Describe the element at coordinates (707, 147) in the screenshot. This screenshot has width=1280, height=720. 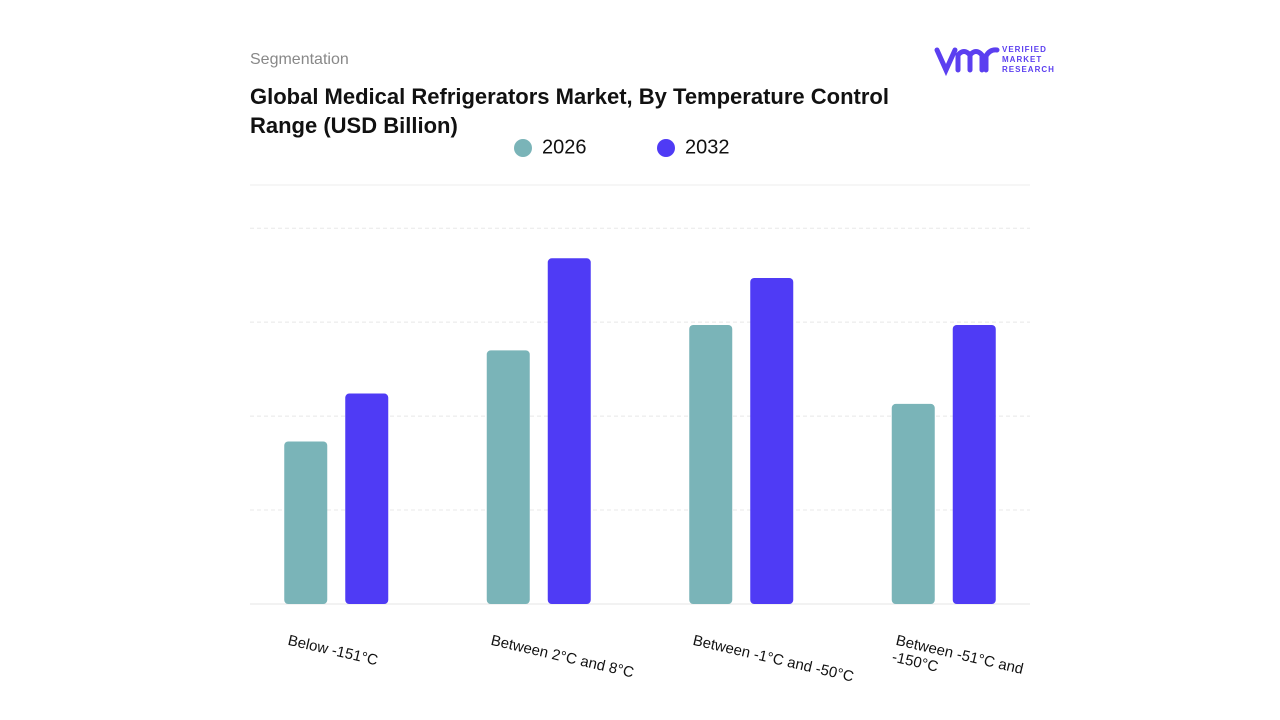
I see `legend-label: 2032` at that location.